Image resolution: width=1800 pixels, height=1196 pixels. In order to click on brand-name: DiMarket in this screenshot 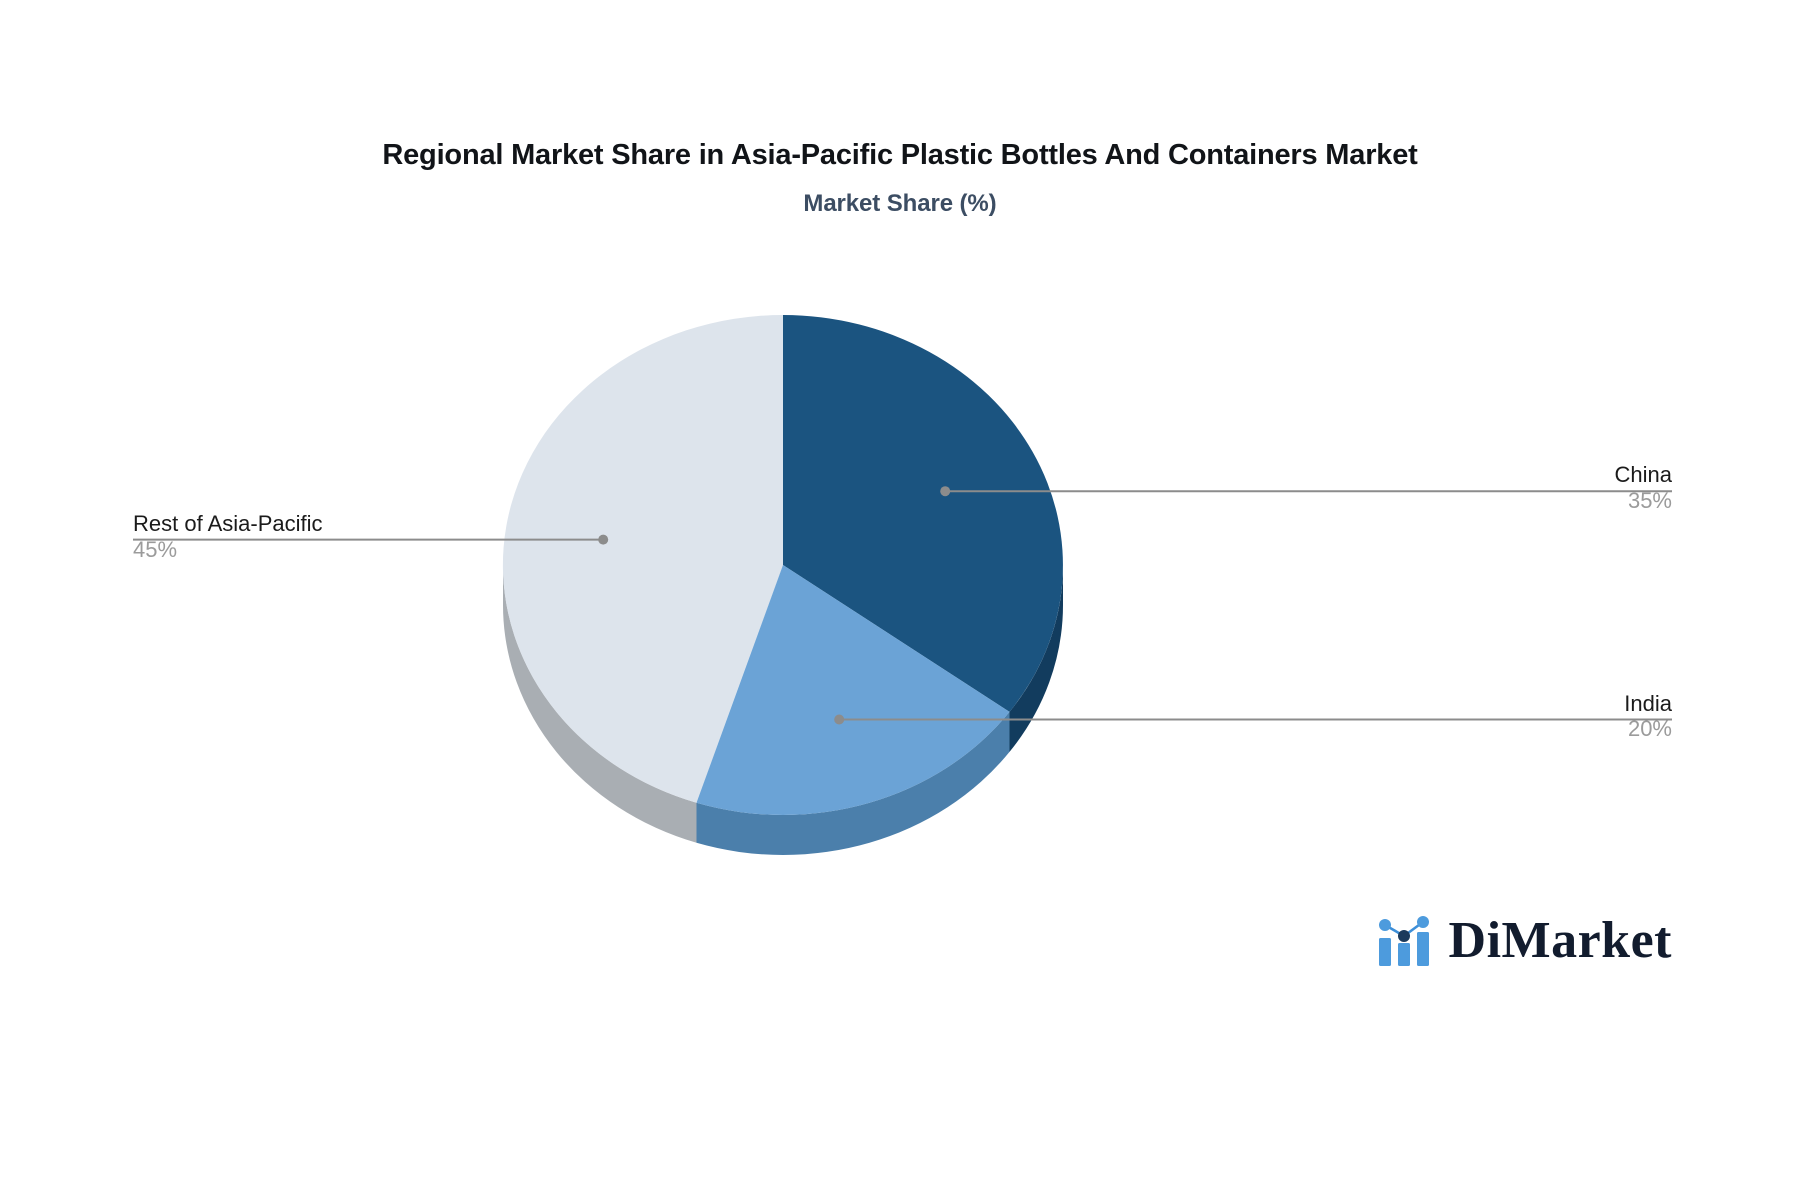, I will do `click(1560, 940)`.